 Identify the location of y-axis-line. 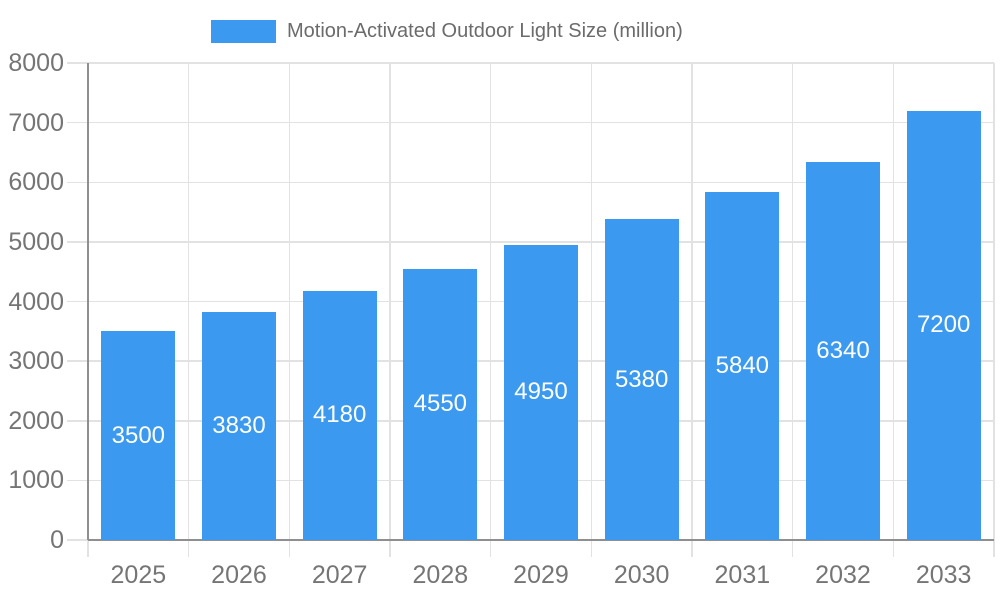
(88, 301).